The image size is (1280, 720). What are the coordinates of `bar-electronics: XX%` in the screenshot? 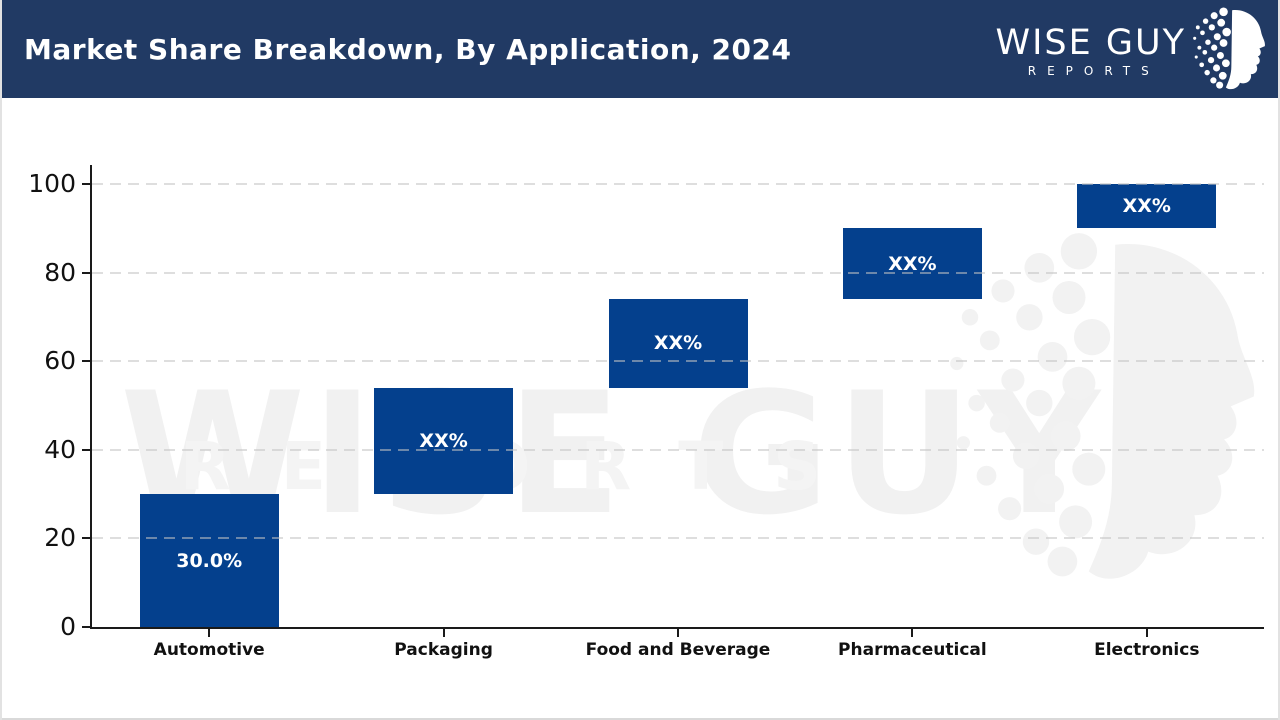 It's located at (1147, 206).